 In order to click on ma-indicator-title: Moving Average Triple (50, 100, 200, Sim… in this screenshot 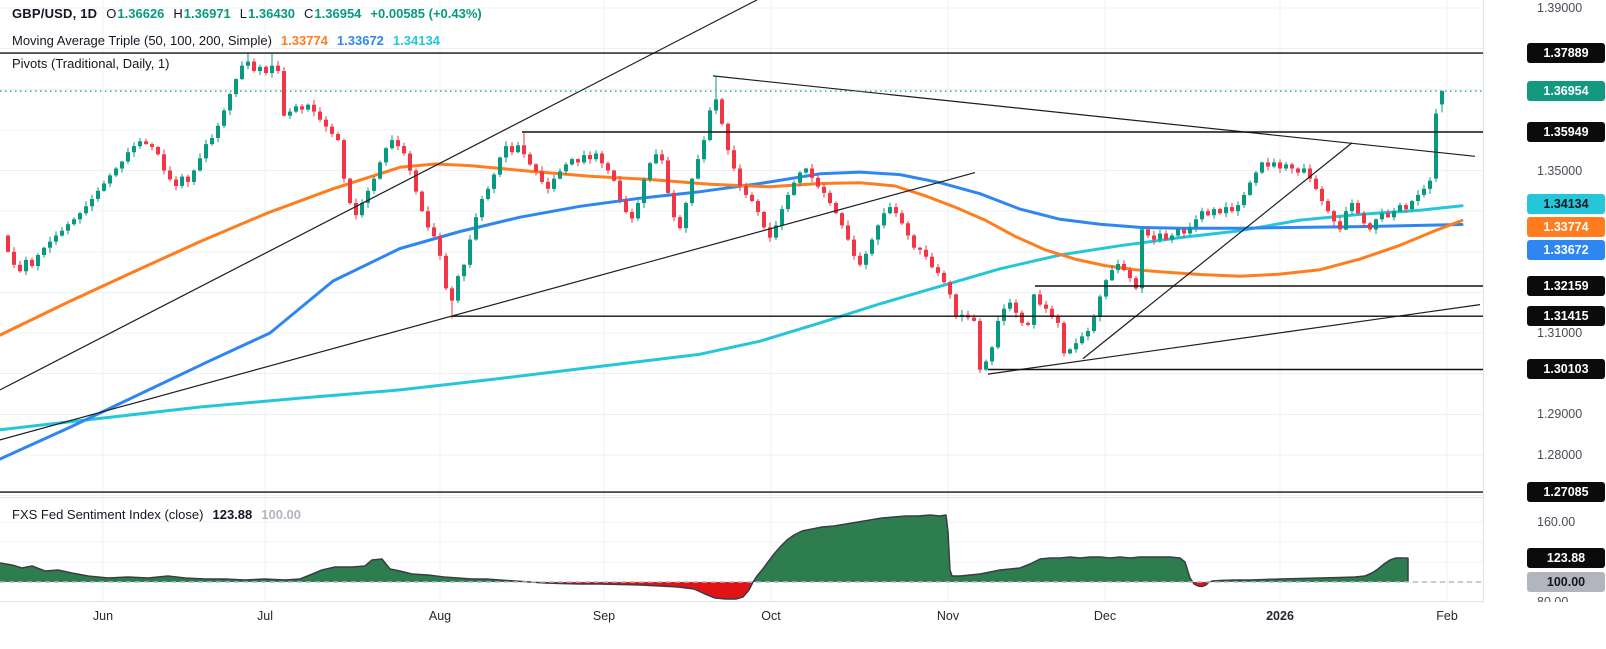, I will do `click(142, 40)`.